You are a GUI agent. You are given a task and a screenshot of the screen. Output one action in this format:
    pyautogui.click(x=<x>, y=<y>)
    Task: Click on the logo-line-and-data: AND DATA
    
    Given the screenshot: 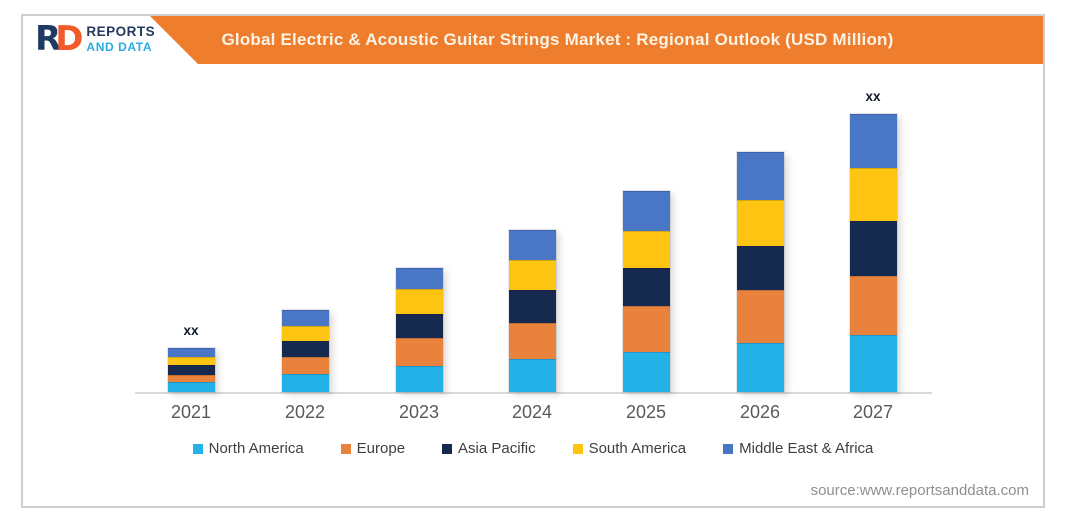 What is the action you would take?
    pyautogui.click(x=119, y=46)
    